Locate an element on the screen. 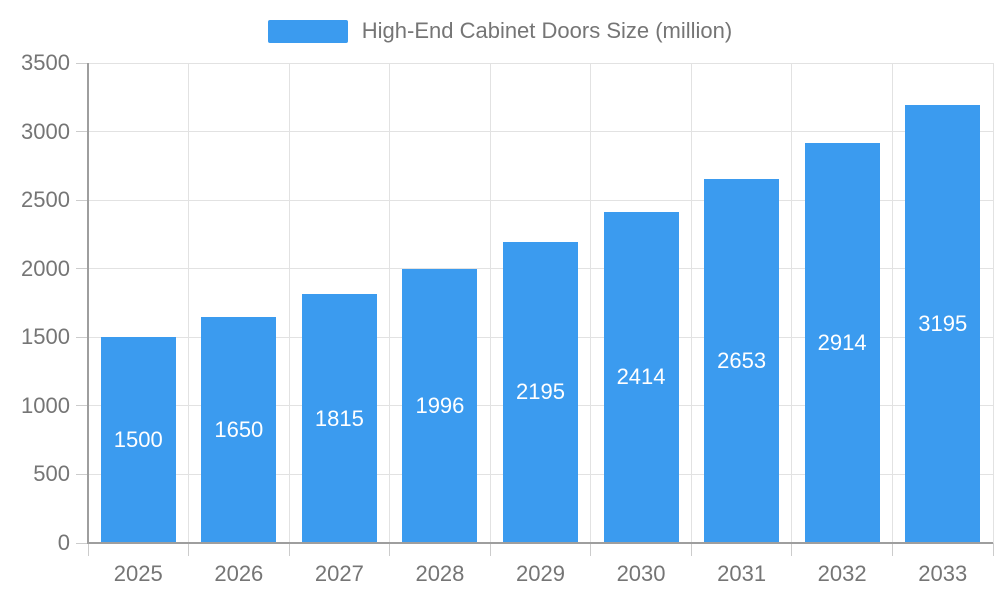 The image size is (1000, 600). bar-2032: 2914 is located at coordinates (842, 343).